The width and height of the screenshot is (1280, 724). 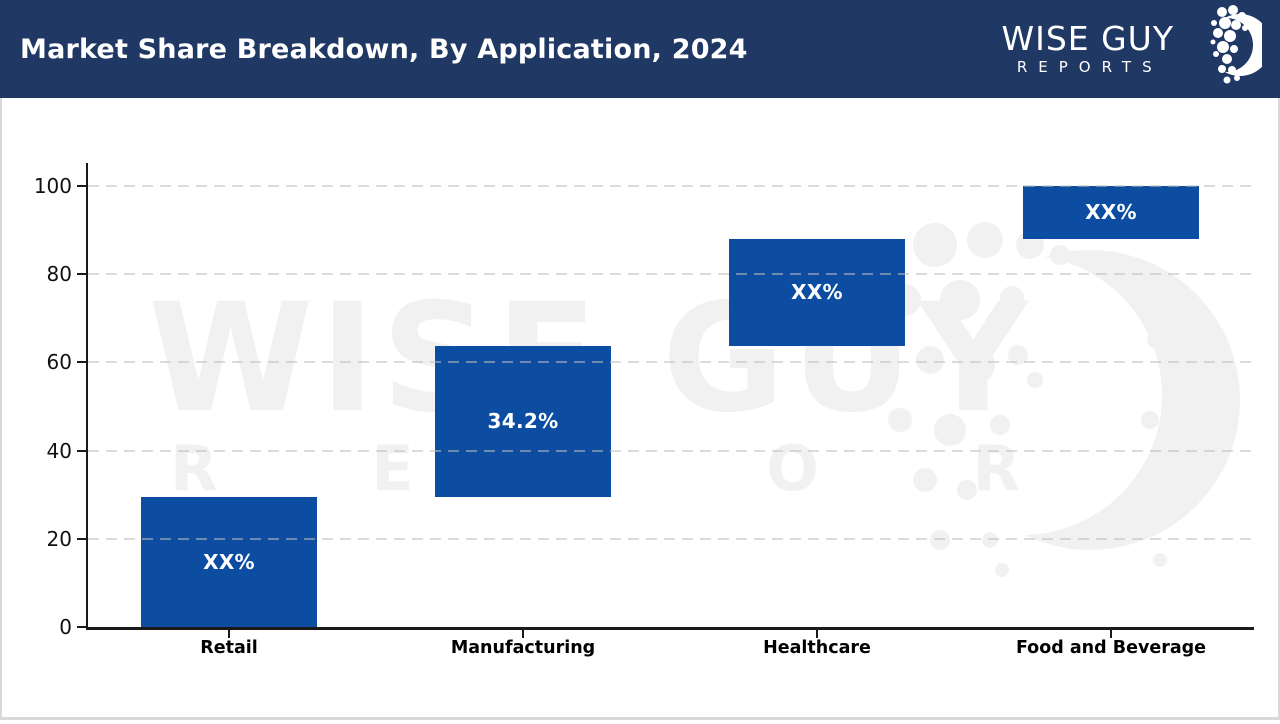 What do you see at coordinates (670, 628) in the screenshot?
I see `x-axis-line` at bounding box center [670, 628].